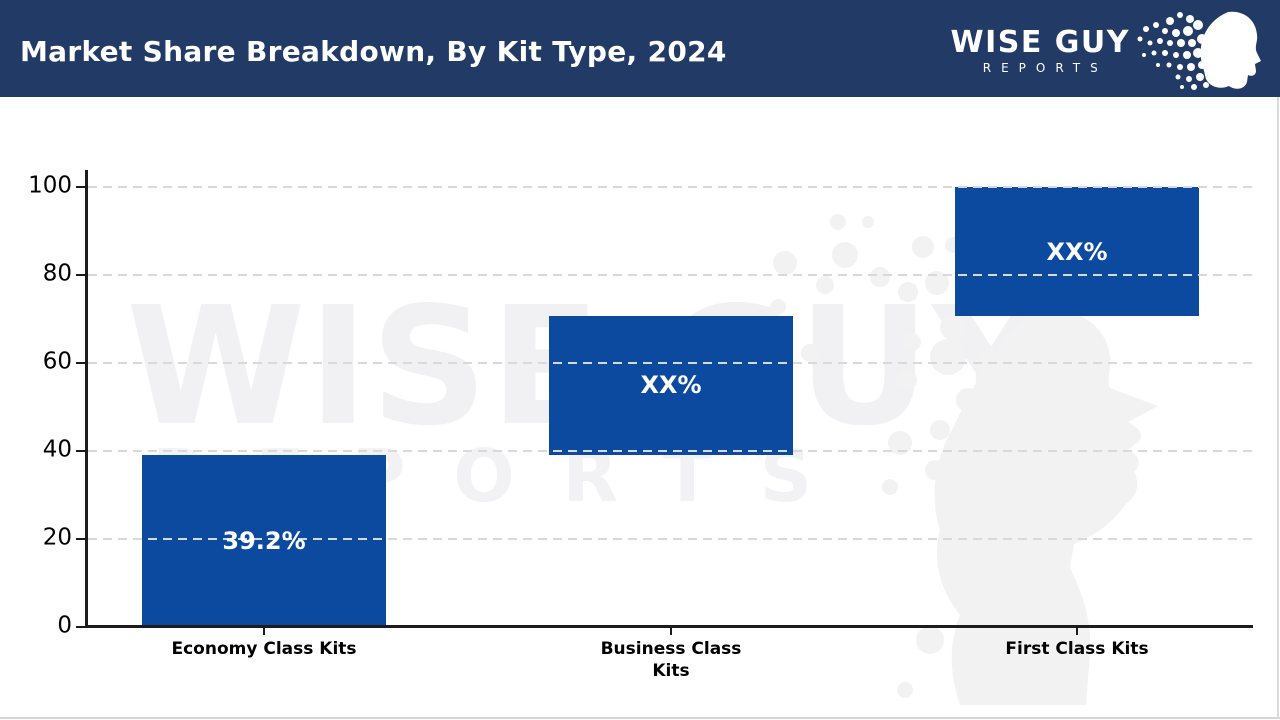 The height and width of the screenshot is (720, 1280). What do you see at coordinates (1045, 67) in the screenshot?
I see `wiseguy-logo-line2: REPORTS` at bounding box center [1045, 67].